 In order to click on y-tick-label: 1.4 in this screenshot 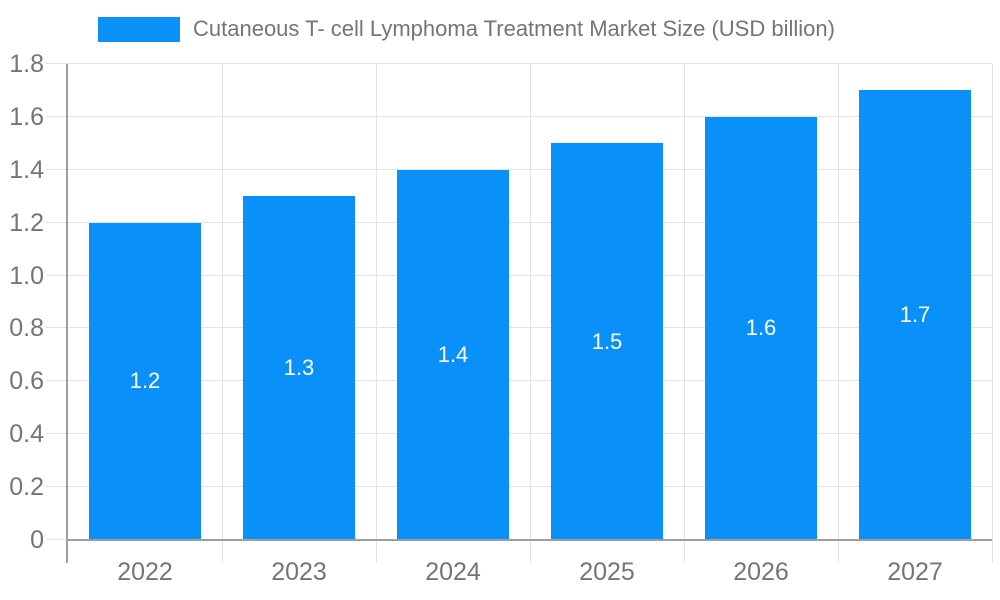, I will do `click(26, 170)`.